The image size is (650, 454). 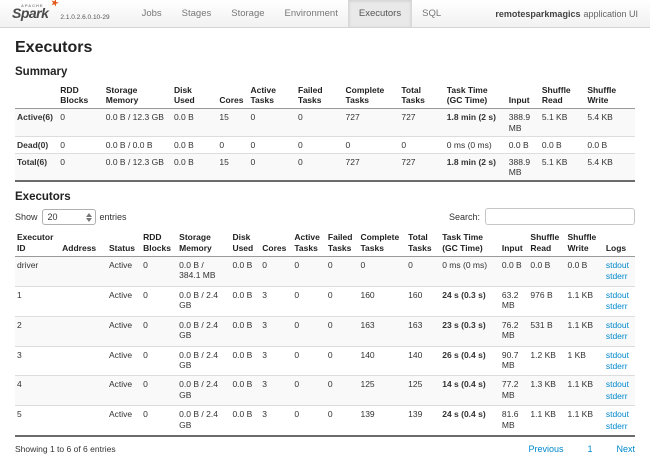 I want to click on search-input, so click(x=560, y=217).